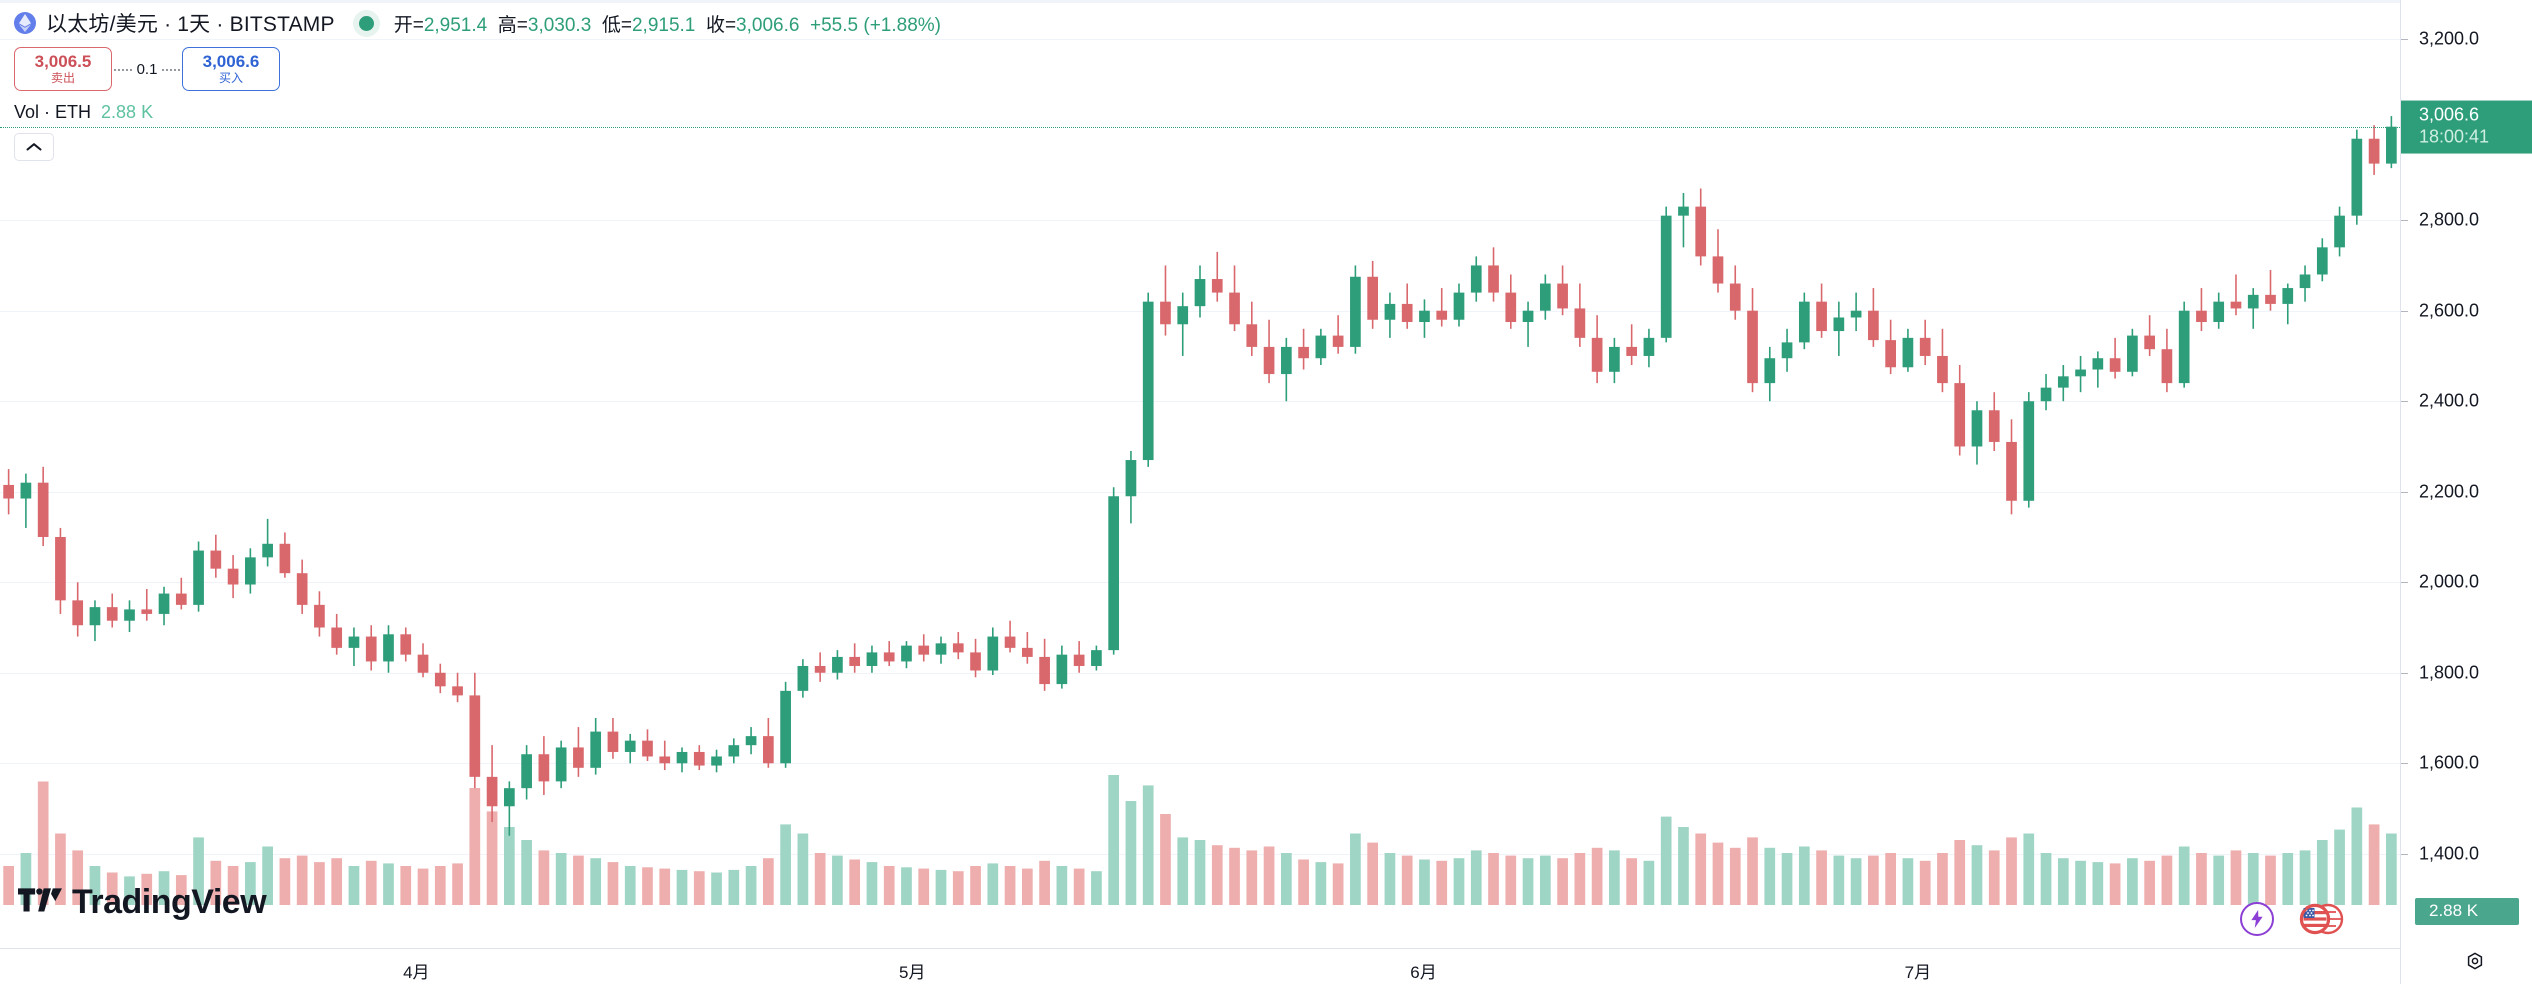  What do you see at coordinates (63, 62) in the screenshot?
I see `sell-price: 3,006.5` at bounding box center [63, 62].